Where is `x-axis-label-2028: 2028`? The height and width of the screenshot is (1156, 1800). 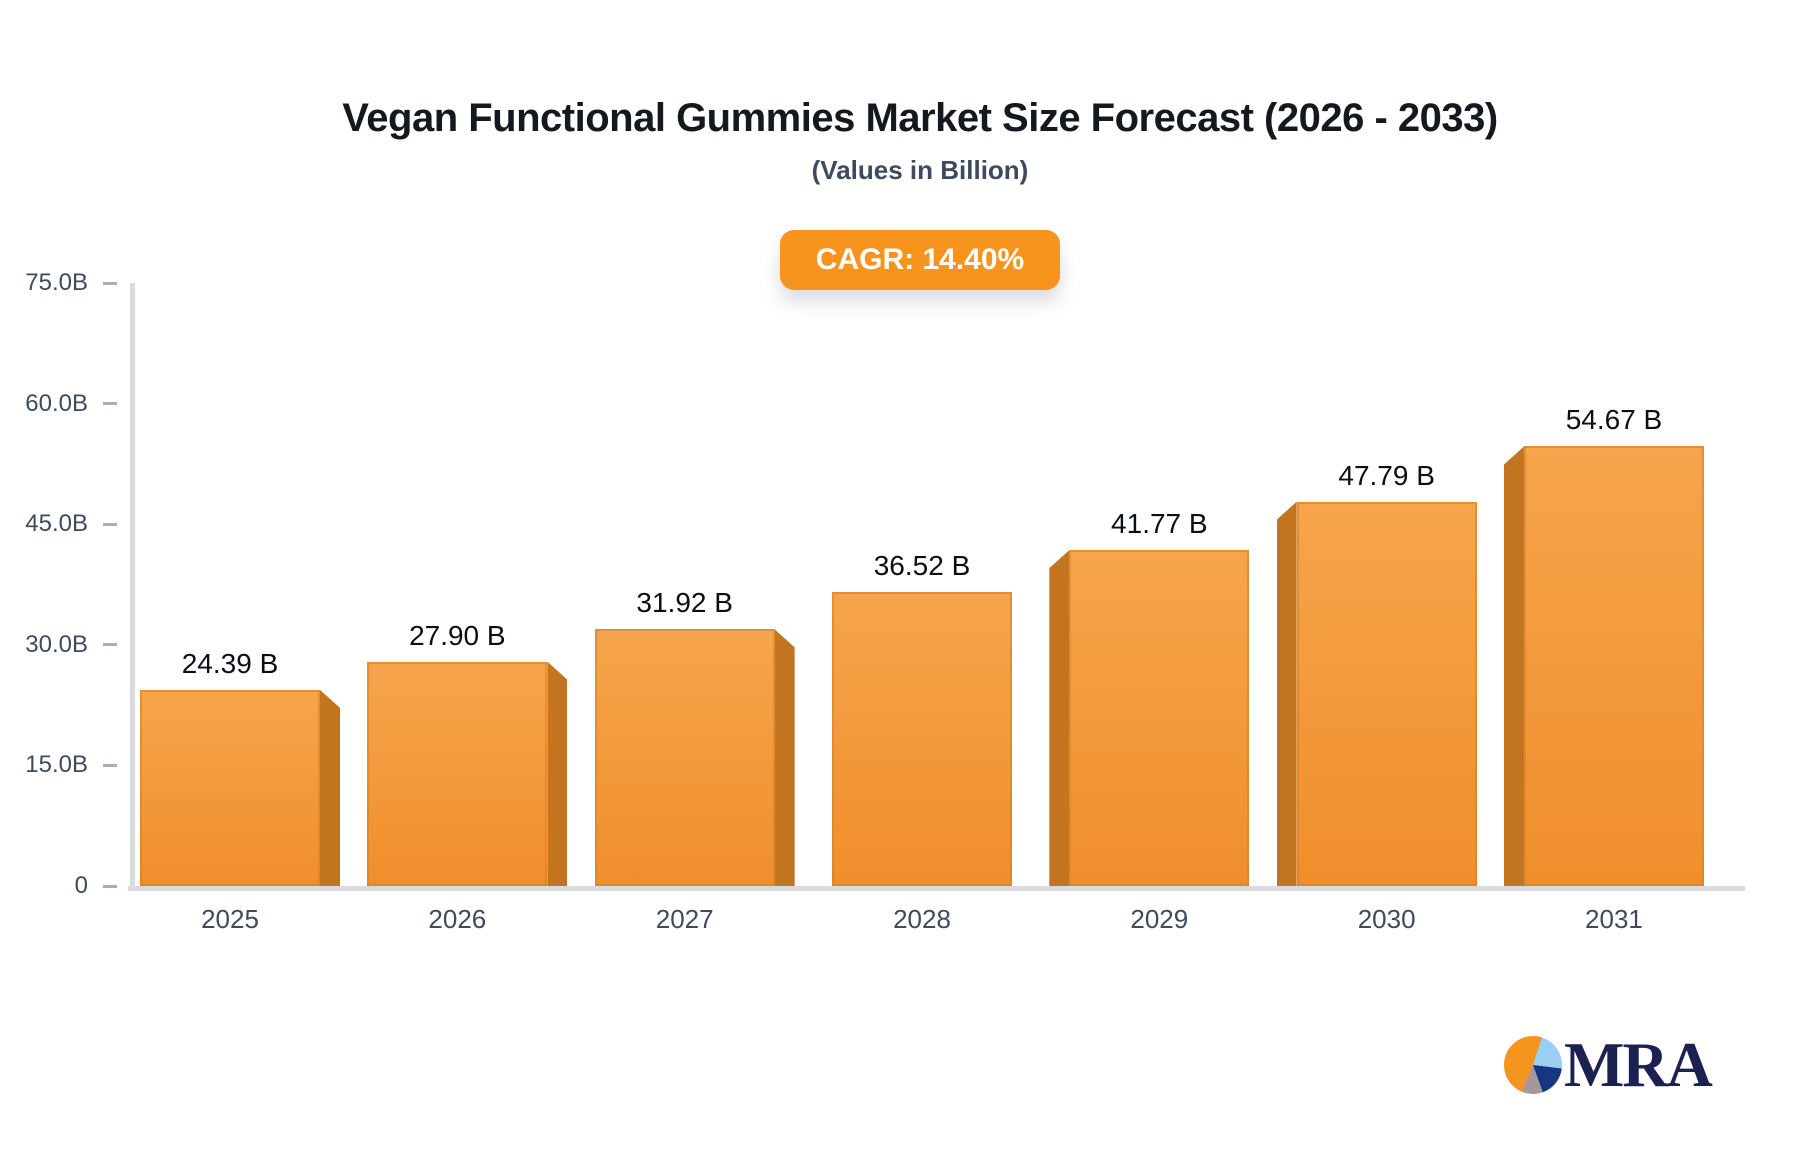
x-axis-label-2028: 2028 is located at coordinates (922, 919).